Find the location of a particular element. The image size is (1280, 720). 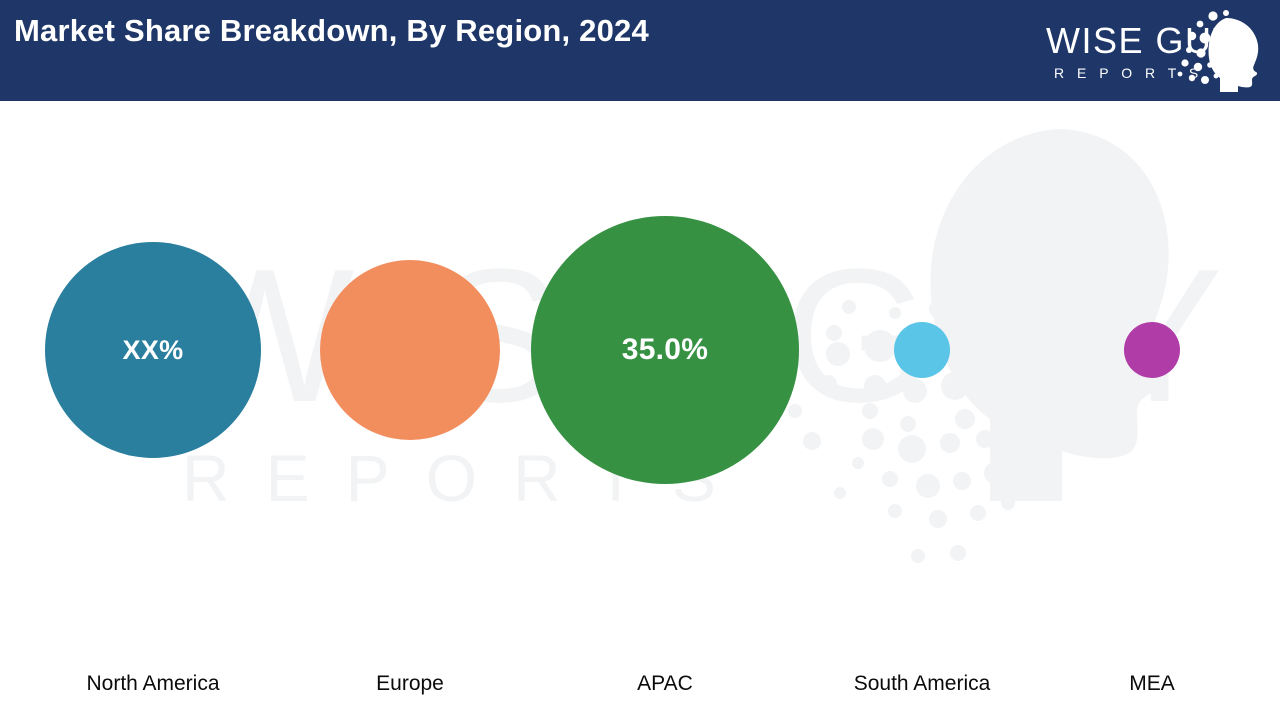

bubble-apac: 35.0% is located at coordinates (665, 350).